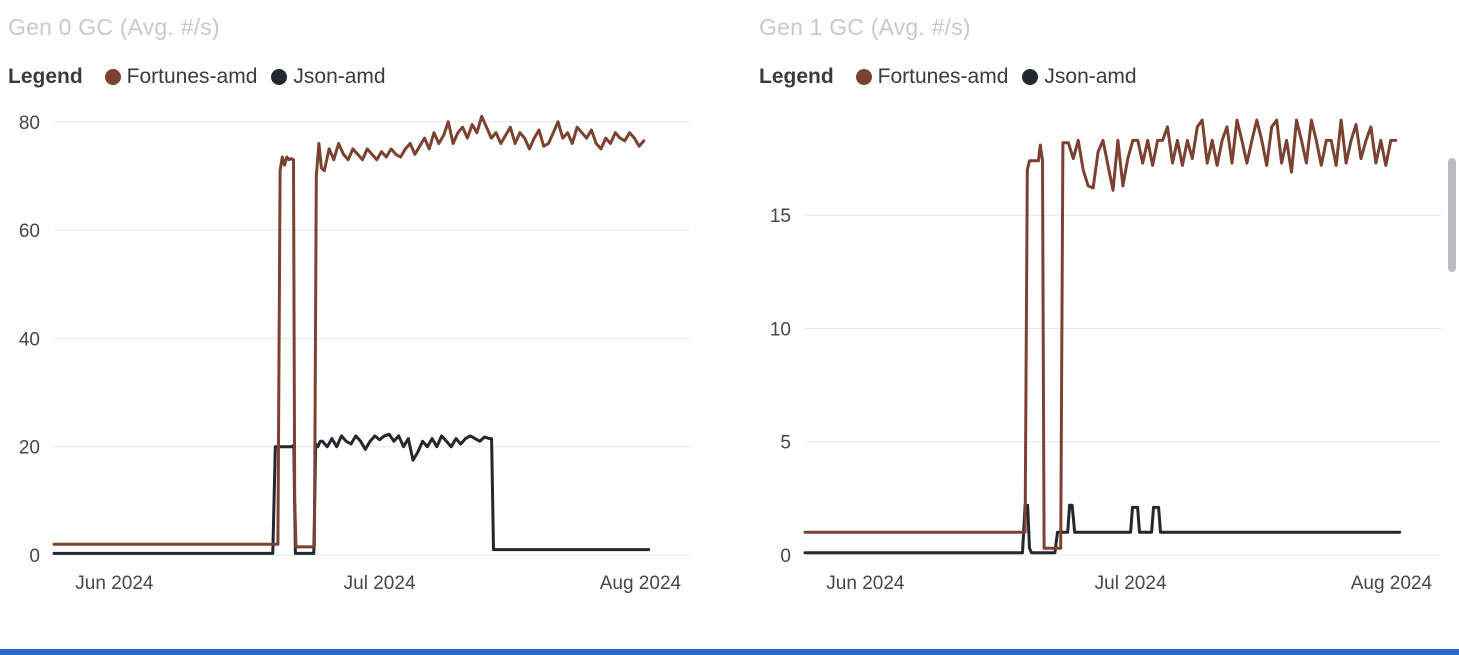 The image size is (1459, 655). Describe the element at coordinates (1452, 215) in the screenshot. I see `scrollbar-thumb` at that location.